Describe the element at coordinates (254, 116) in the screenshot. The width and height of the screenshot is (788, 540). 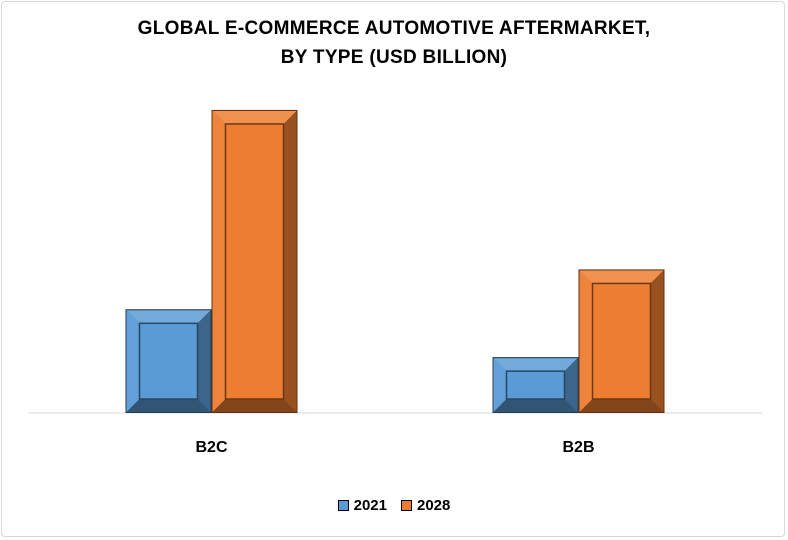
I see `bar-b2c-2028-bevel-top` at that location.